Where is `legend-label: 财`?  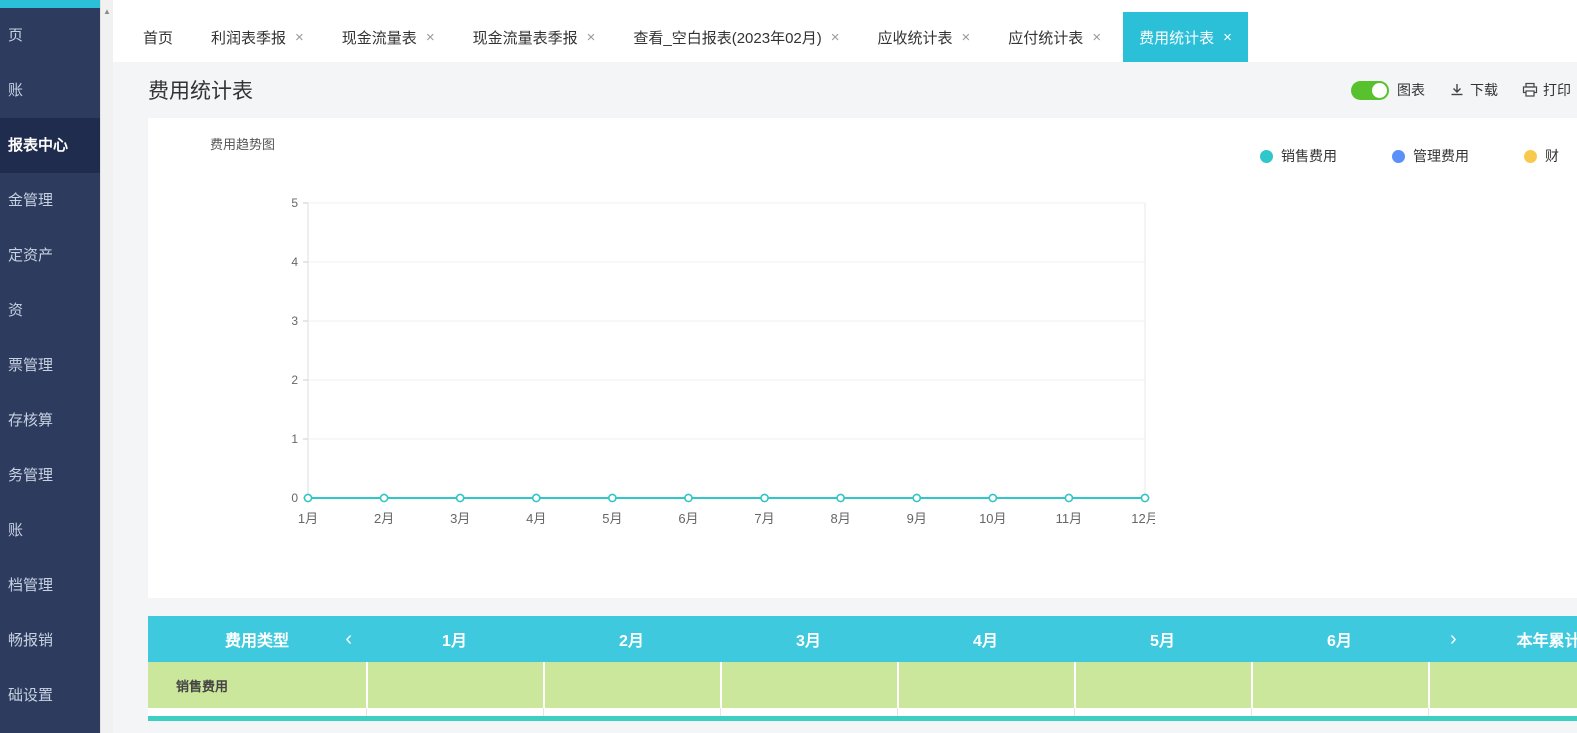
legend-label: 财 is located at coordinates (1552, 156).